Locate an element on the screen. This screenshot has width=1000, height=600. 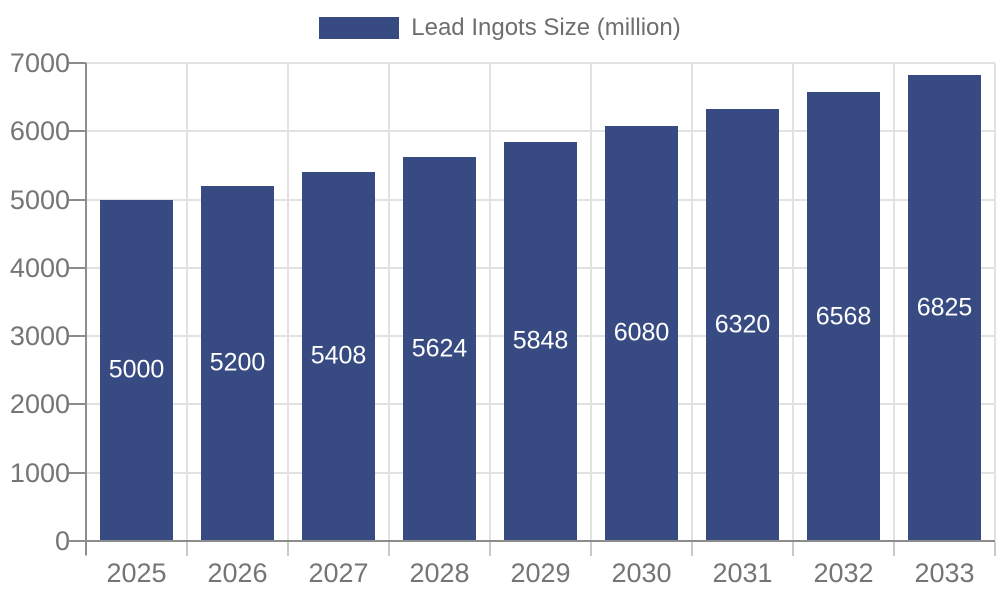
x-tick-label: 2031 is located at coordinates (742, 573).